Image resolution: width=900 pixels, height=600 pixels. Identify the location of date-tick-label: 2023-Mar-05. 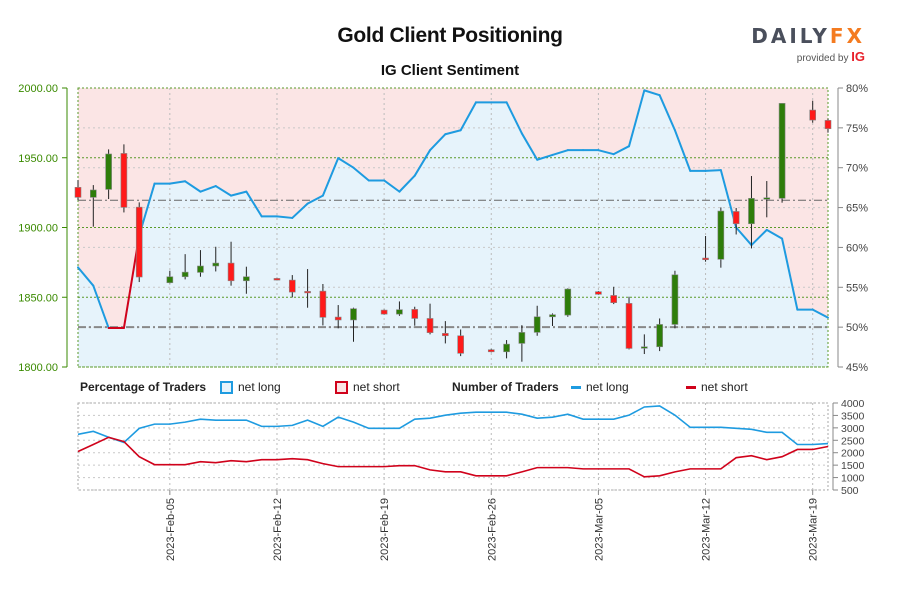
(599, 529).